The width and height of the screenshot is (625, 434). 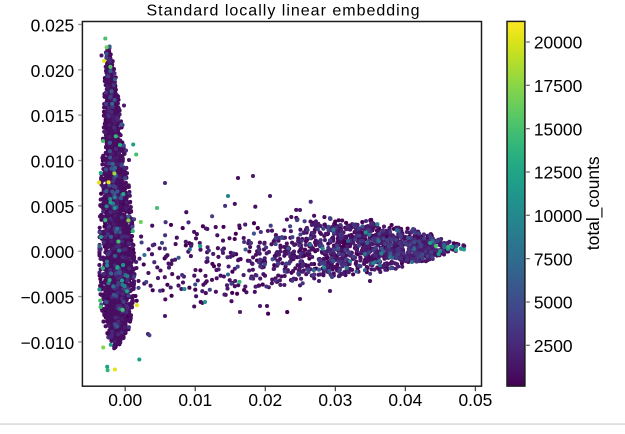 I want to click on svg-text: 0.00, so click(x=125, y=400).